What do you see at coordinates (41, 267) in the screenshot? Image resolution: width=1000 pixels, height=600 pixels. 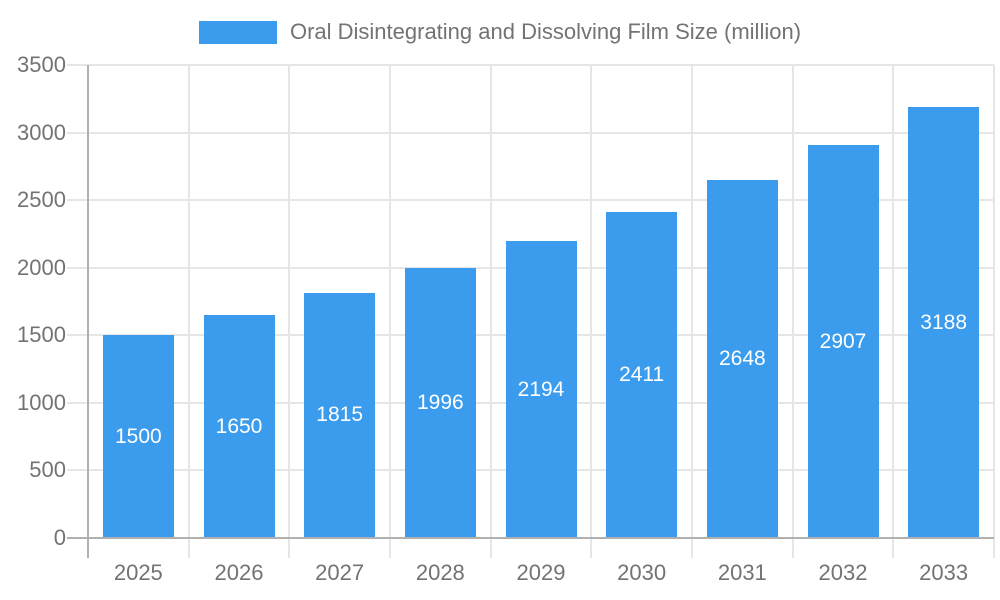 I see `y-tick-label: 2000` at bounding box center [41, 267].